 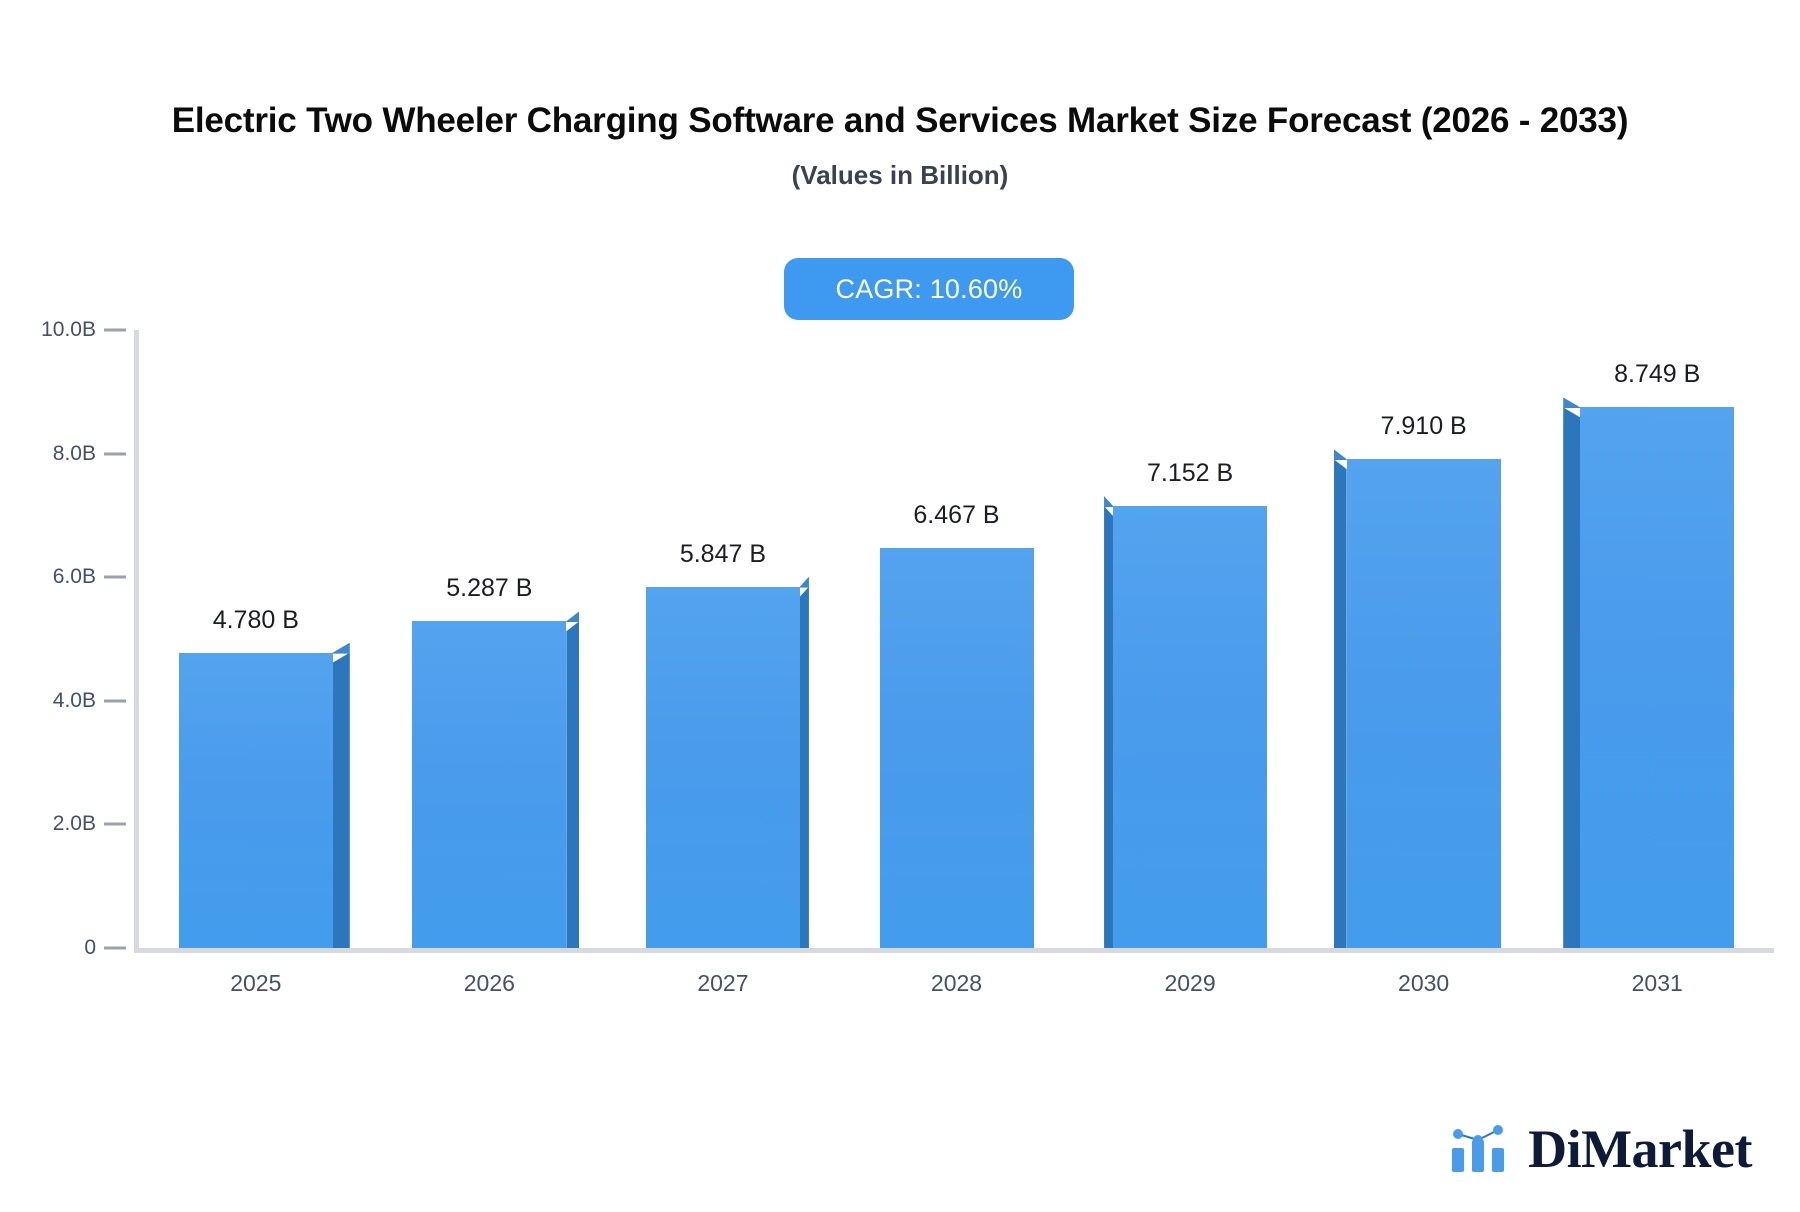 I want to click on y-axis-tick-label: 2.0B, so click(x=74, y=824).